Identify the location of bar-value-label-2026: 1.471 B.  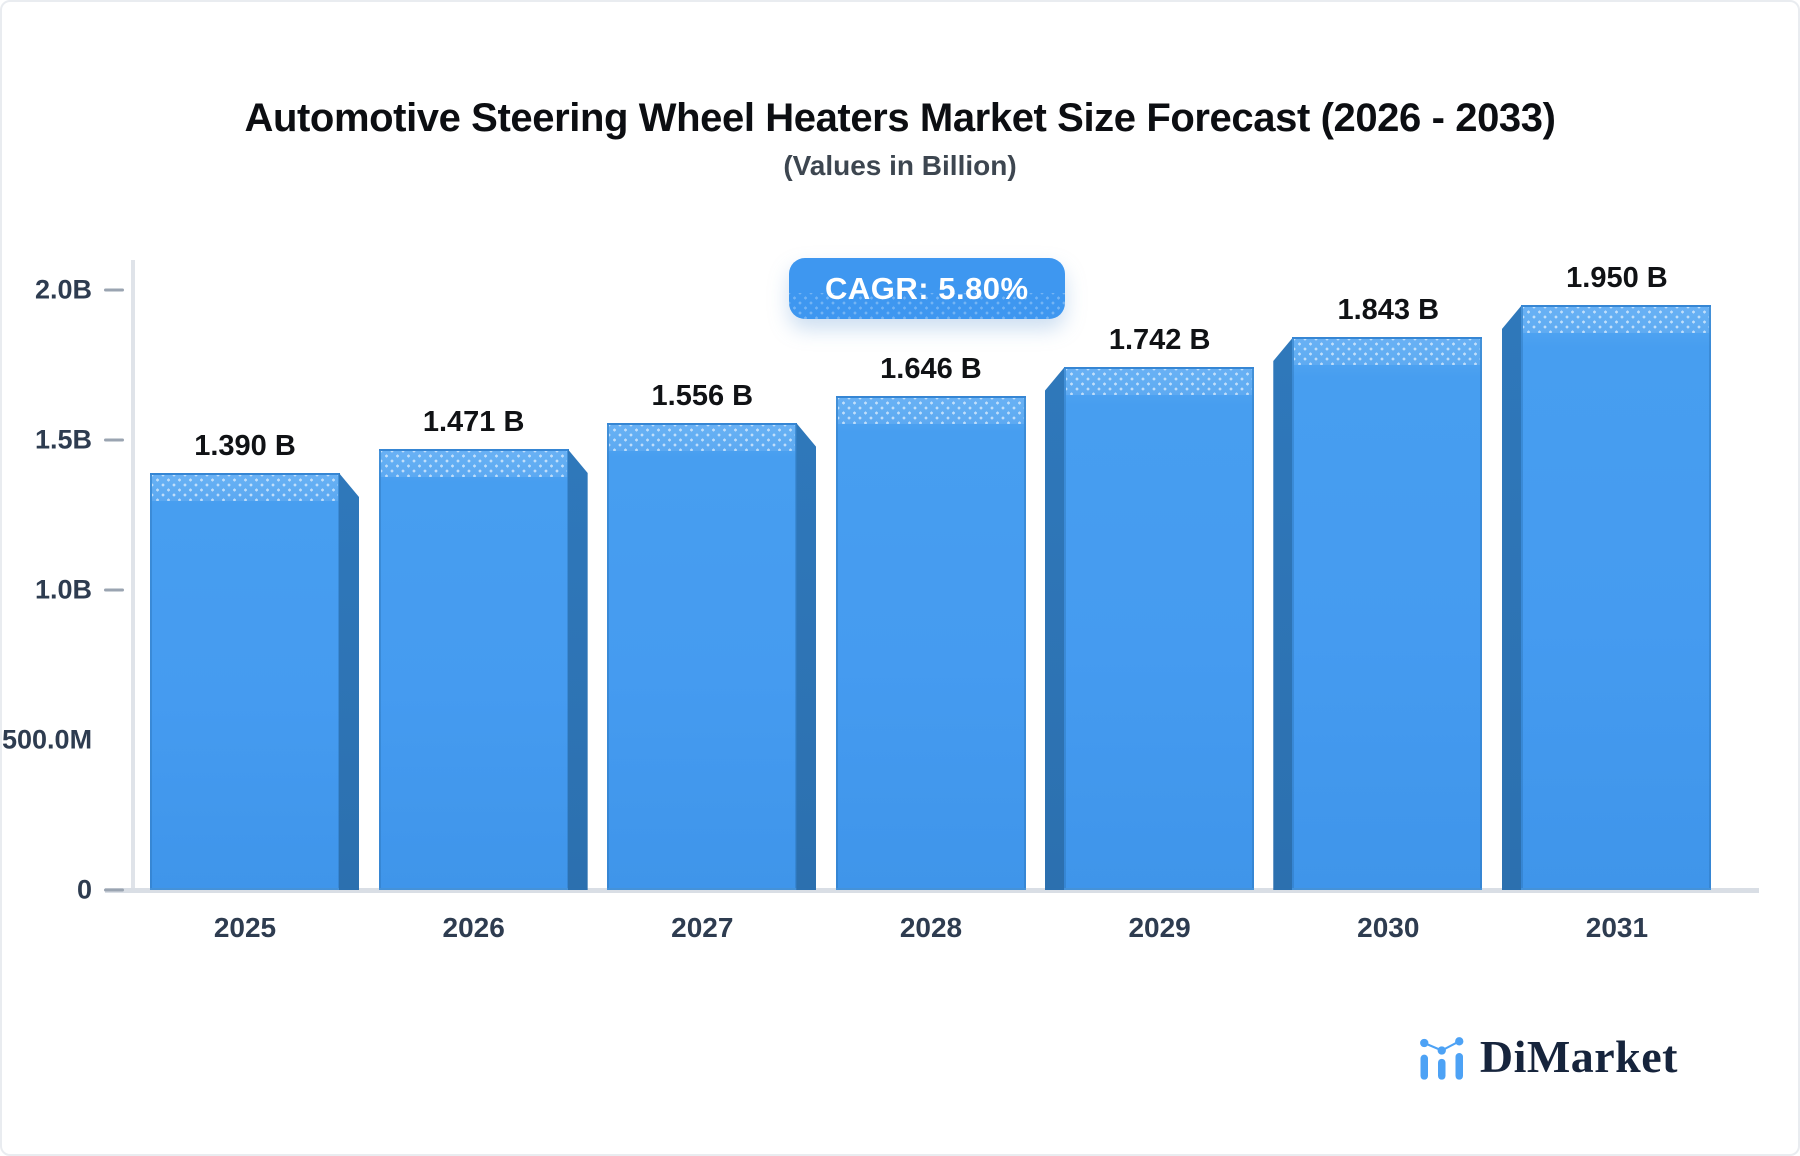
(473, 422).